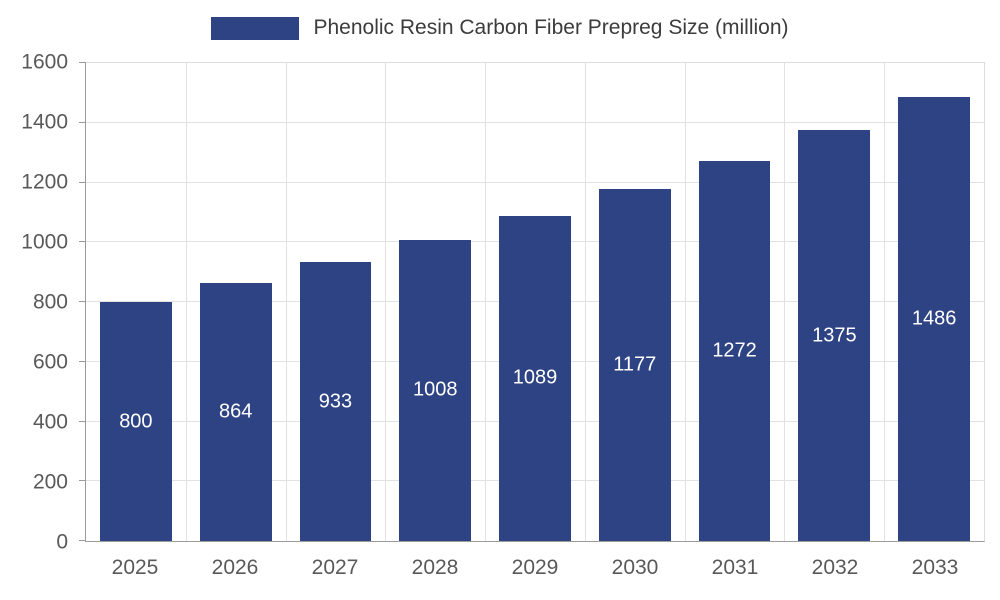 The width and height of the screenshot is (1000, 600). Describe the element at coordinates (635, 567) in the screenshot. I see `x-tick-label: 2030` at that location.